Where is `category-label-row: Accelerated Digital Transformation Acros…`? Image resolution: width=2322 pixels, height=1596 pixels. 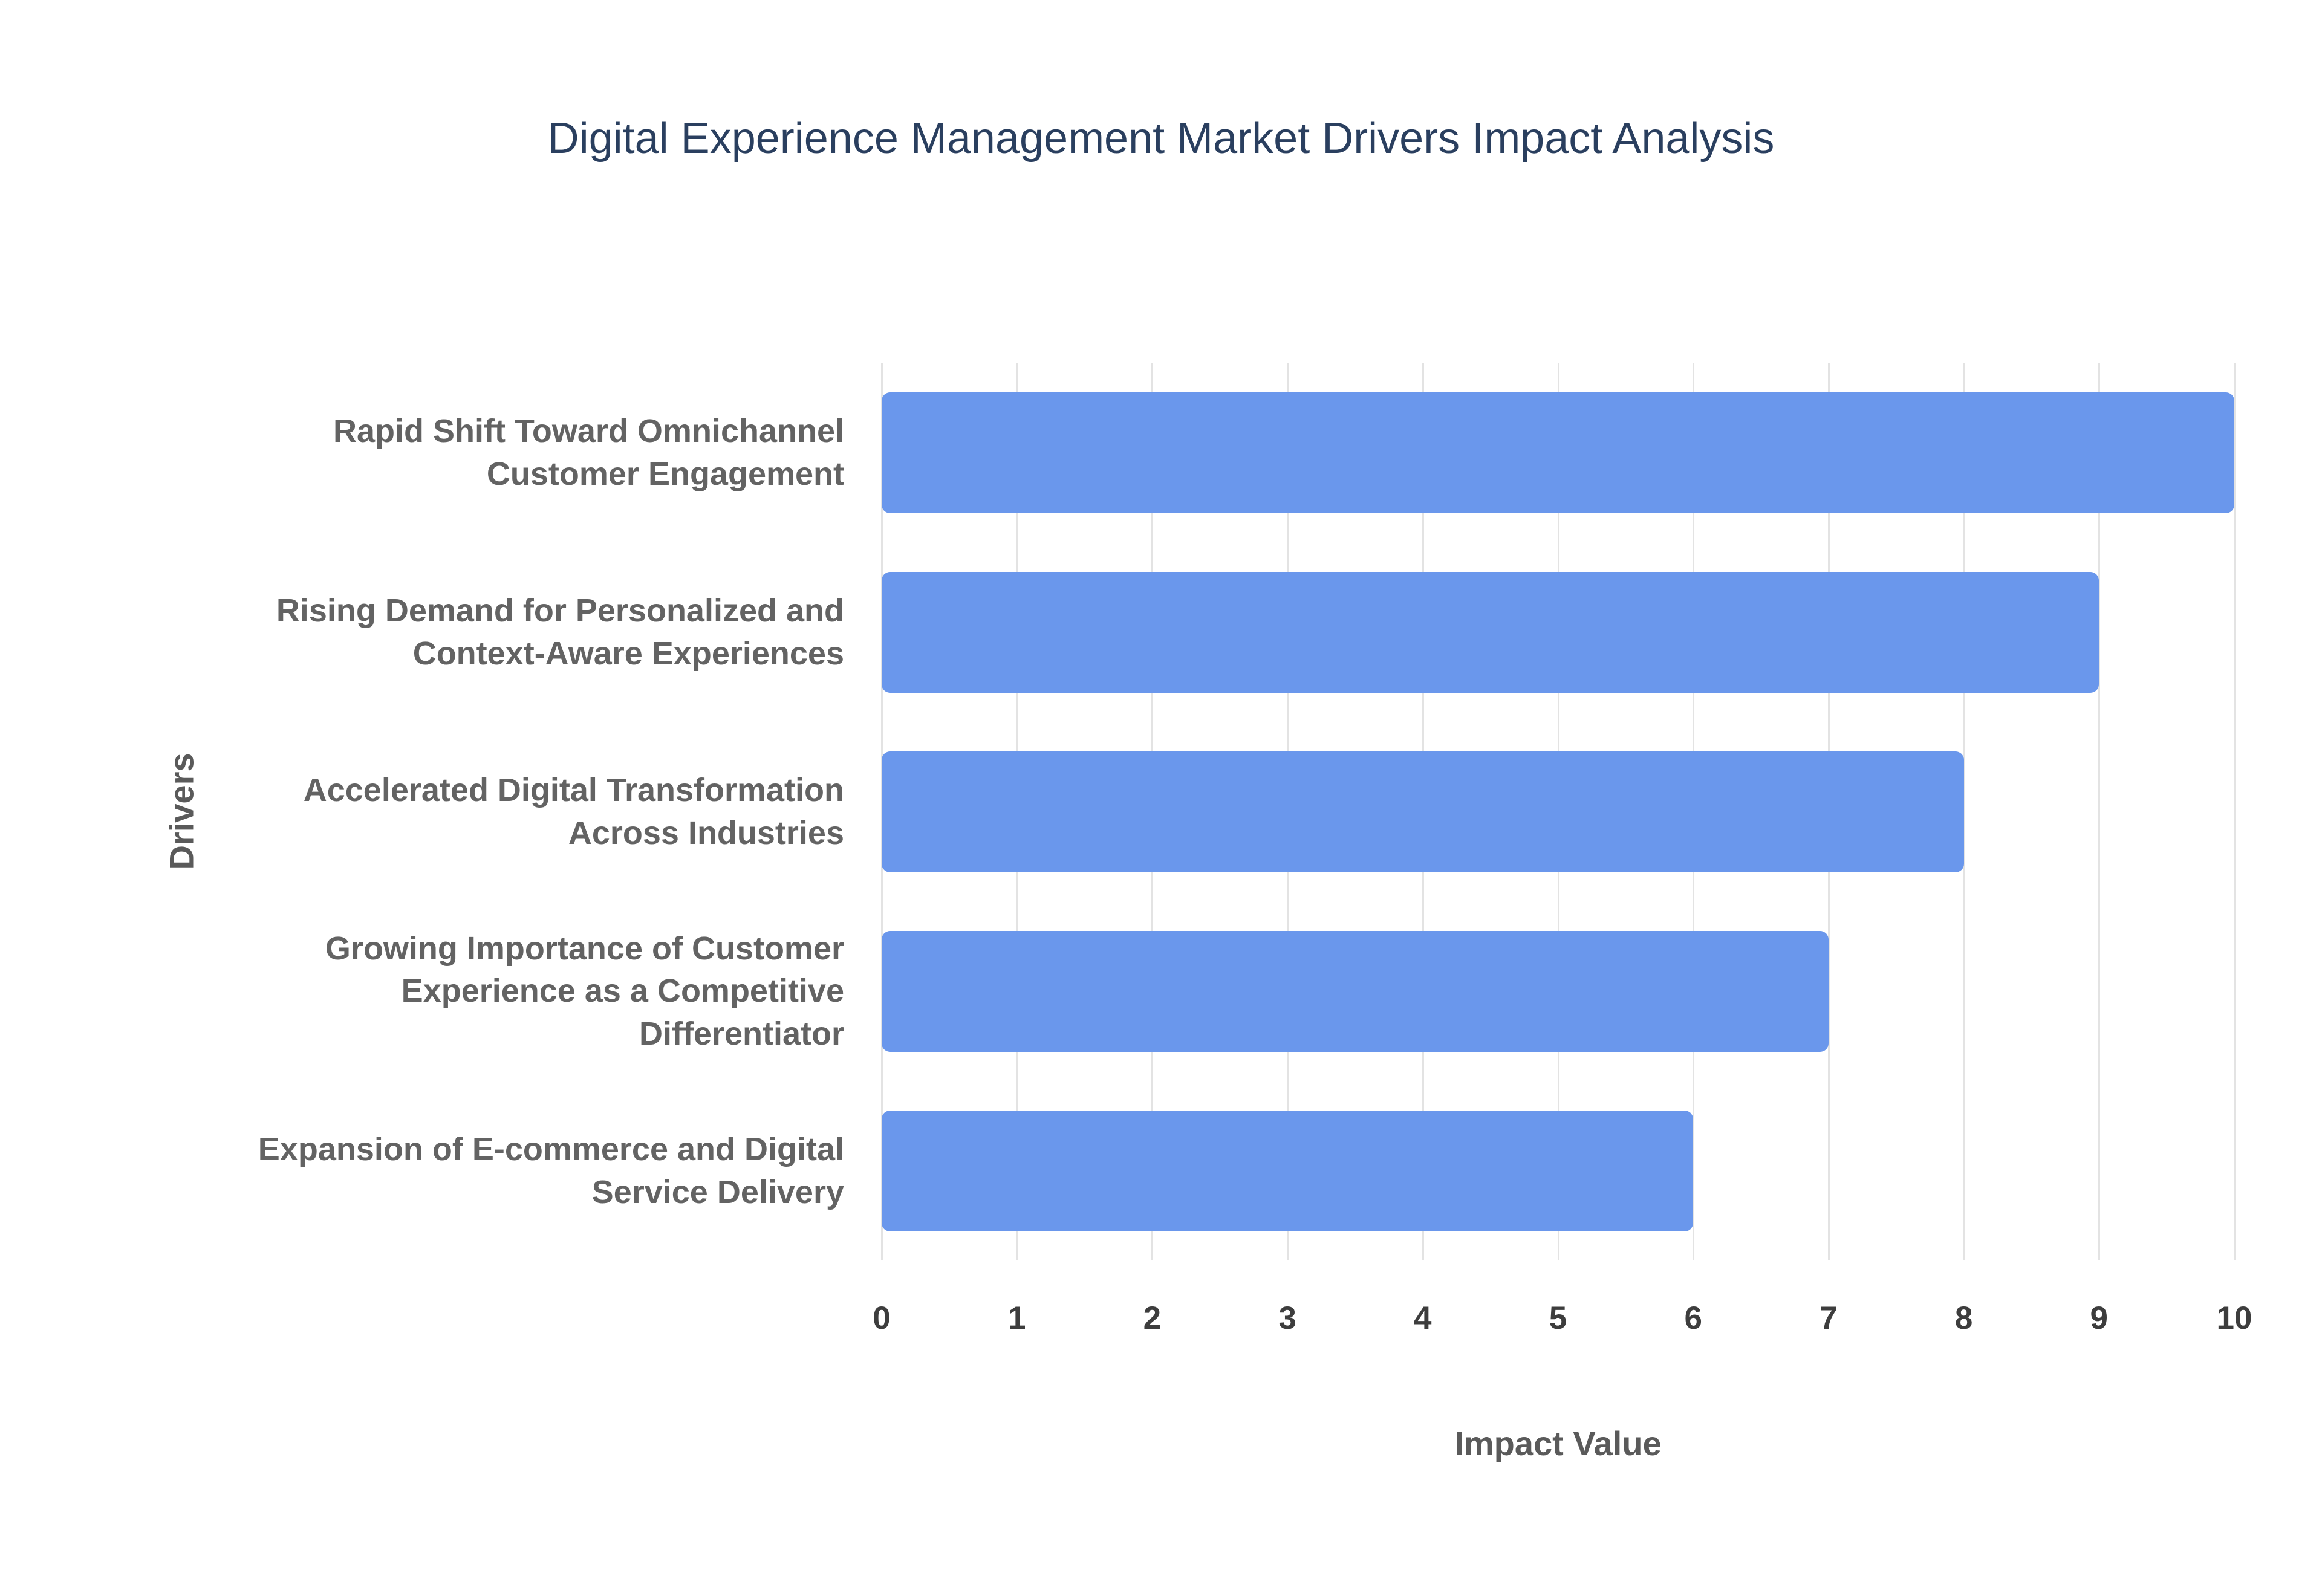
category-label-row: Accelerated Digital Transformation Acros… is located at coordinates (432, 811).